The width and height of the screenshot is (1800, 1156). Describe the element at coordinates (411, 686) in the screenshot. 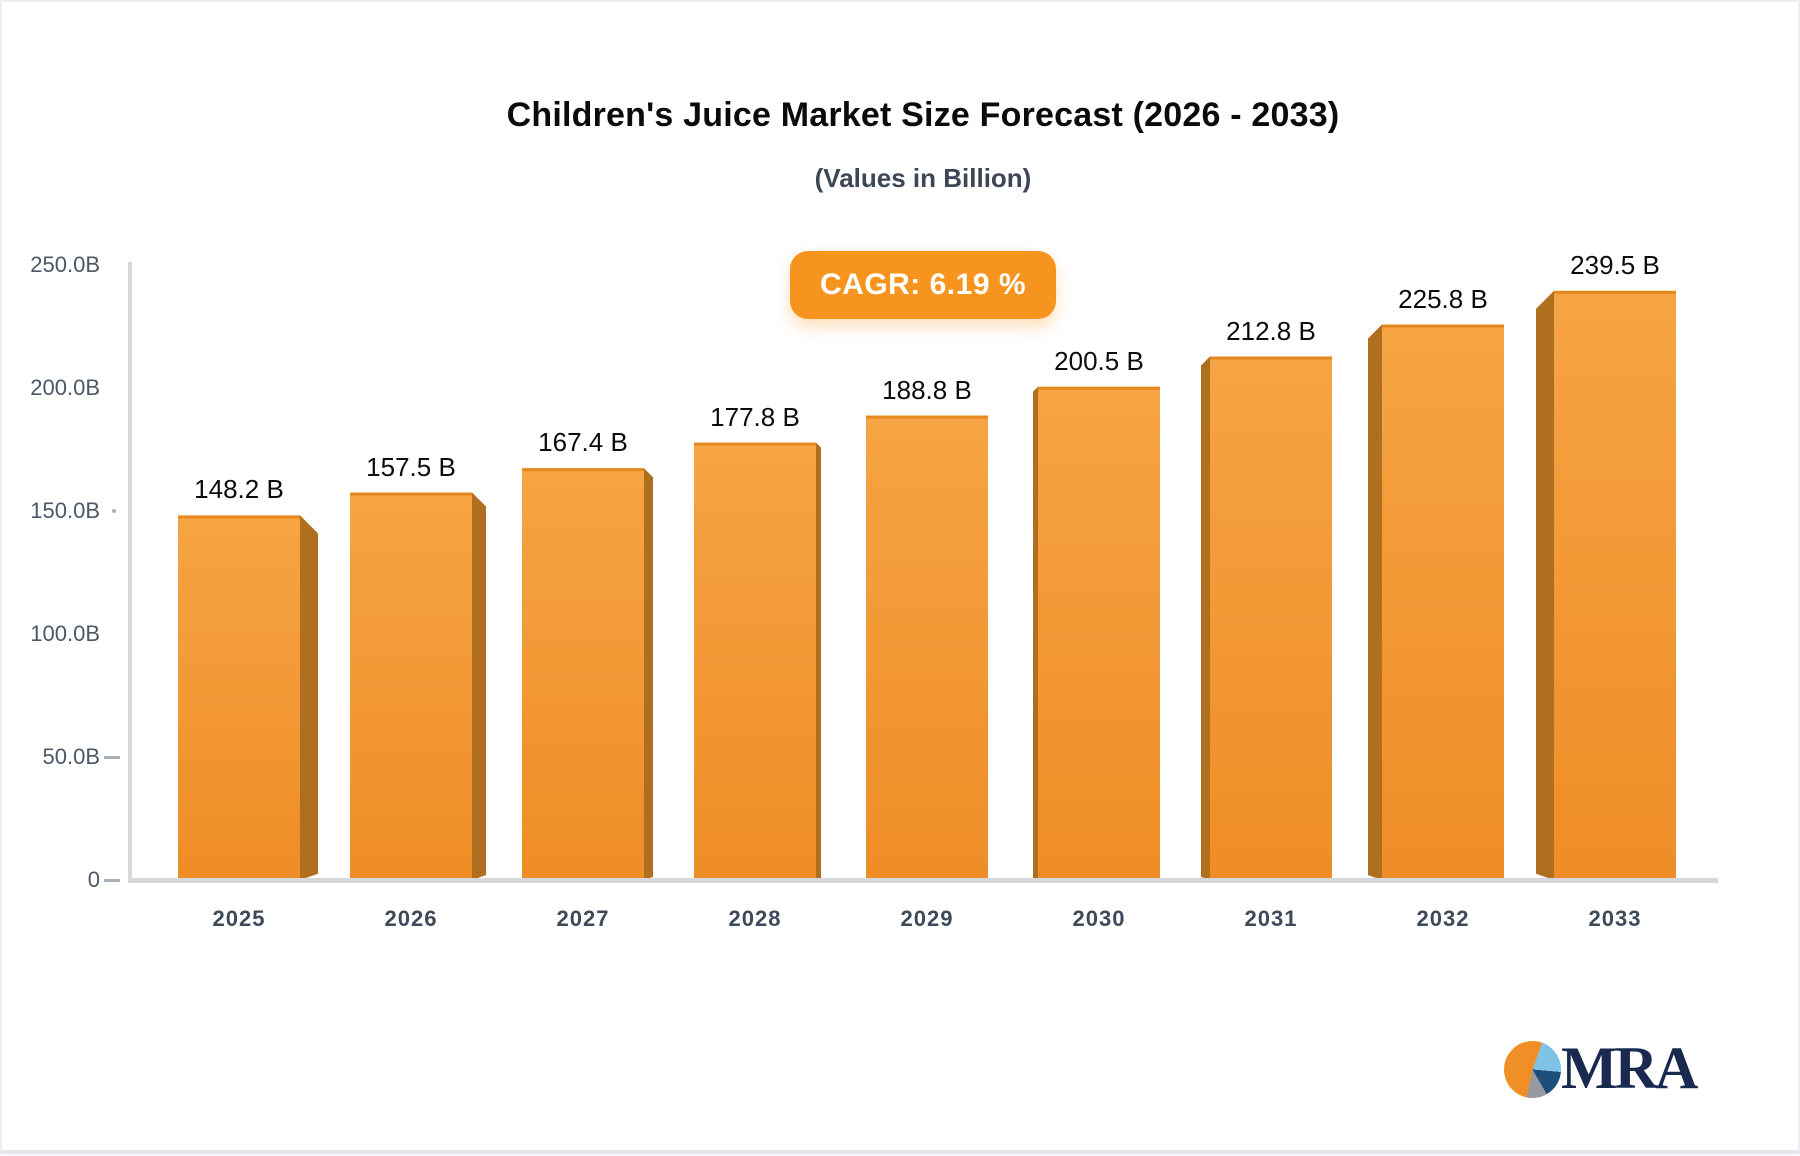

I see `bar-2026` at that location.